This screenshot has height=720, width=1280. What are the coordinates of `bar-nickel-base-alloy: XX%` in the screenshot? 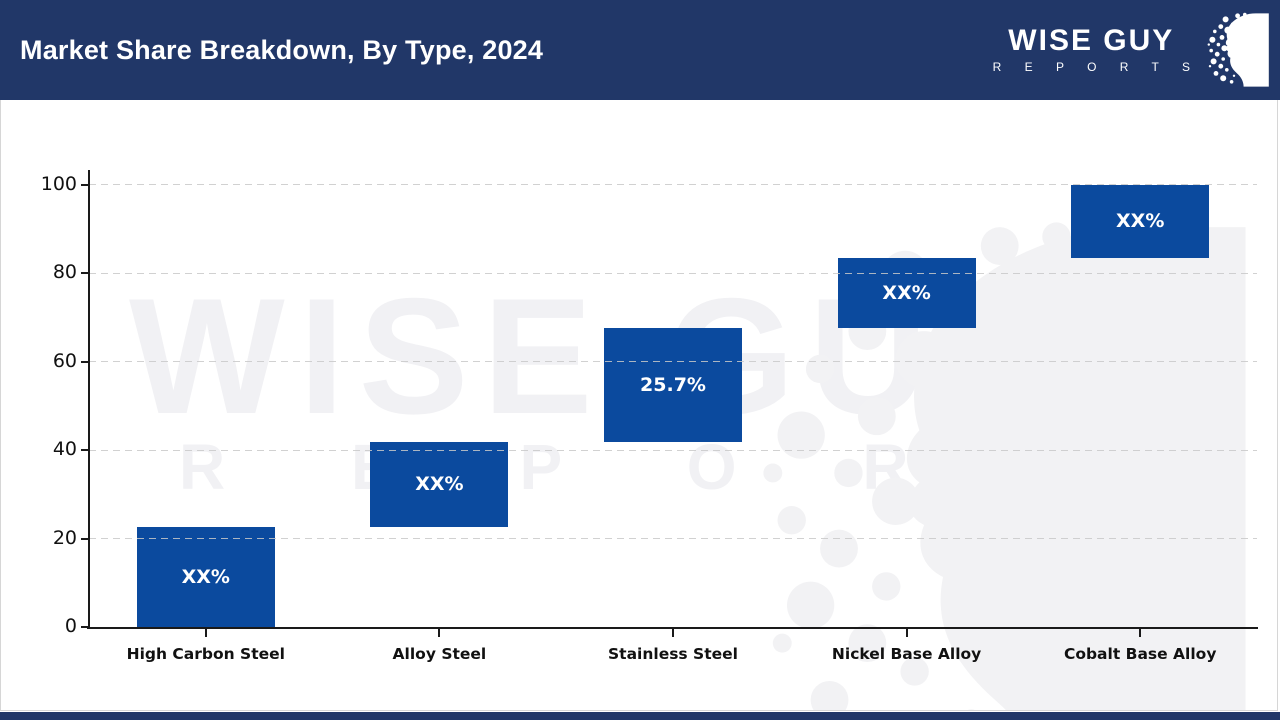 It's located at (906, 292).